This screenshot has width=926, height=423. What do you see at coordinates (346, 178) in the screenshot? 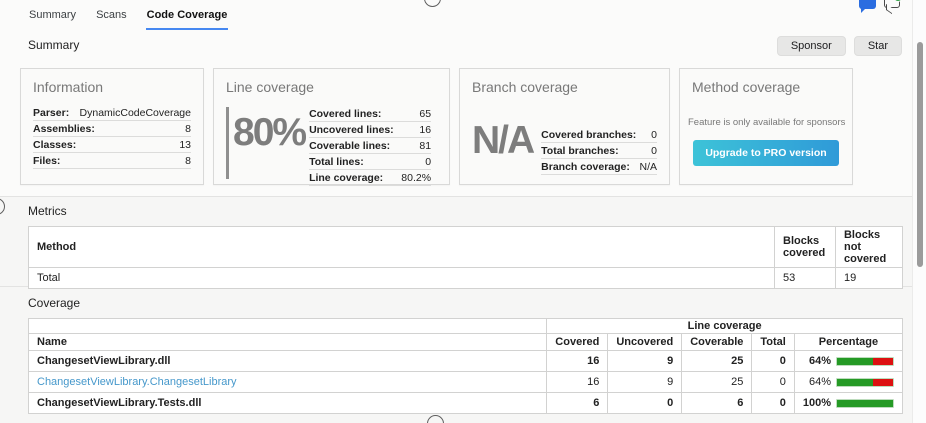
I see `stat-label: Line coverage:` at bounding box center [346, 178].